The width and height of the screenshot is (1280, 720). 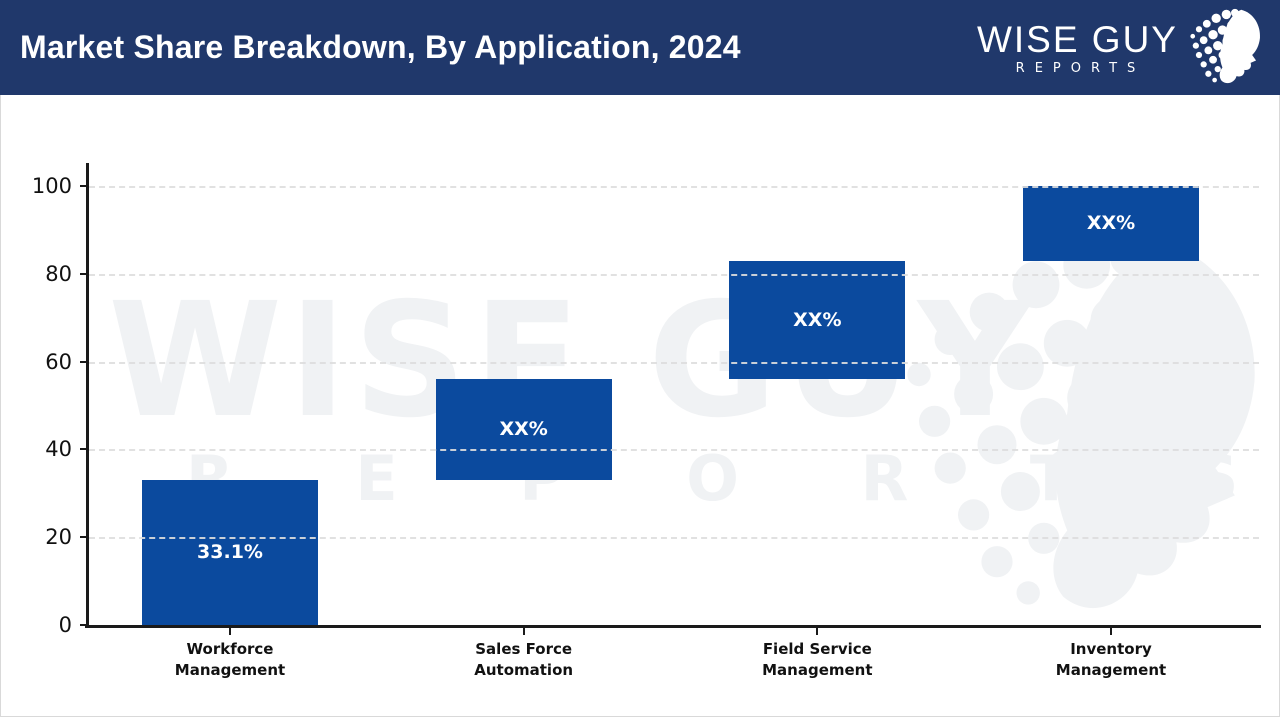 I want to click on logo-text: WISE GUY REPORTS, so click(x=1077, y=48).